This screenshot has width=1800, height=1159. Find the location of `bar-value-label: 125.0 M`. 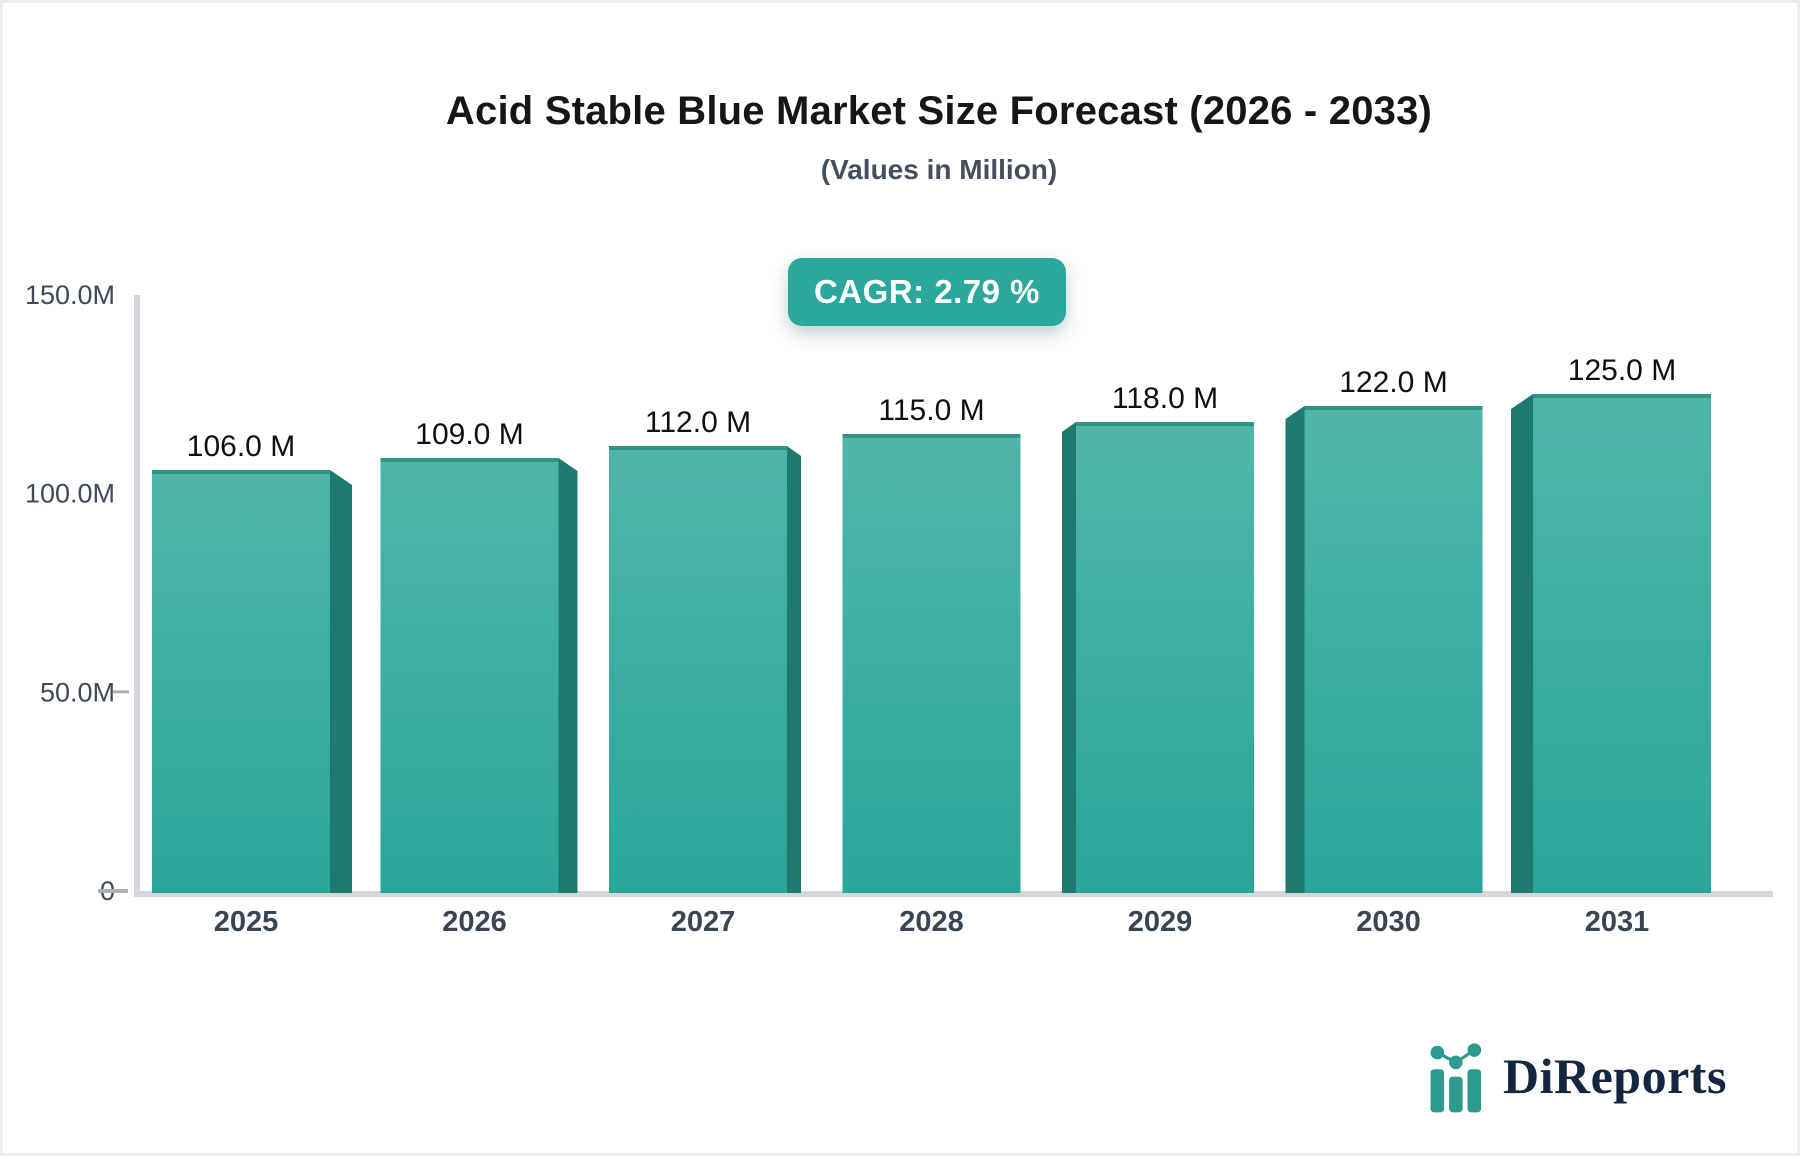

bar-value-label: 125.0 M is located at coordinates (1622, 370).